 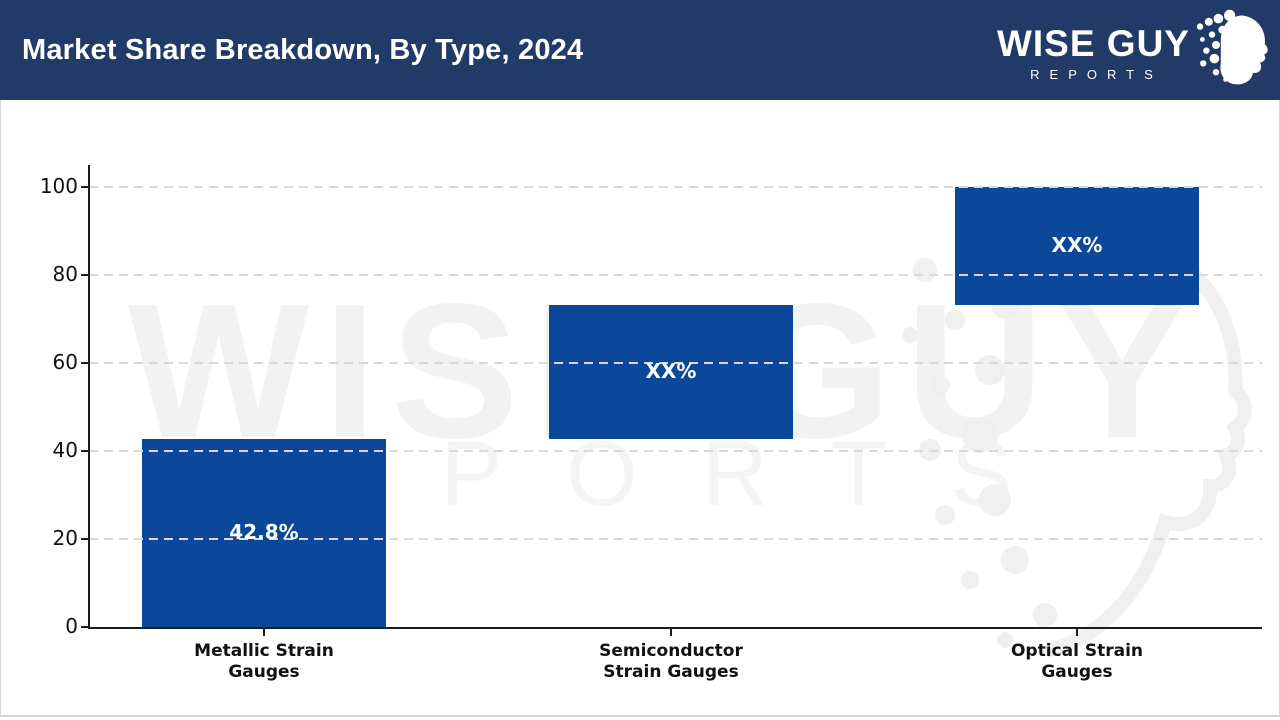 I want to click on logo-subtitle: REPORTS, so click(x=1096, y=74).